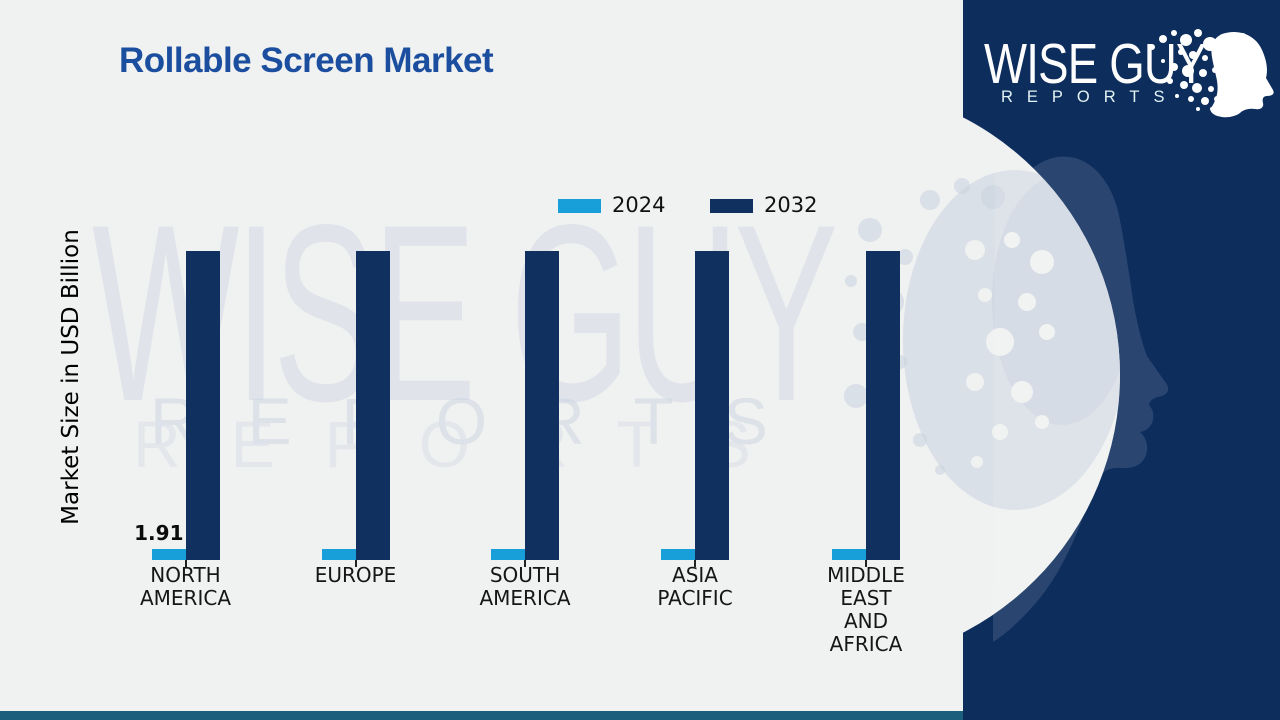 The image size is (1280, 720). Describe the element at coordinates (525, 586) in the screenshot. I see `x-axis-label-south-america: SOUTH AMERICA` at that location.